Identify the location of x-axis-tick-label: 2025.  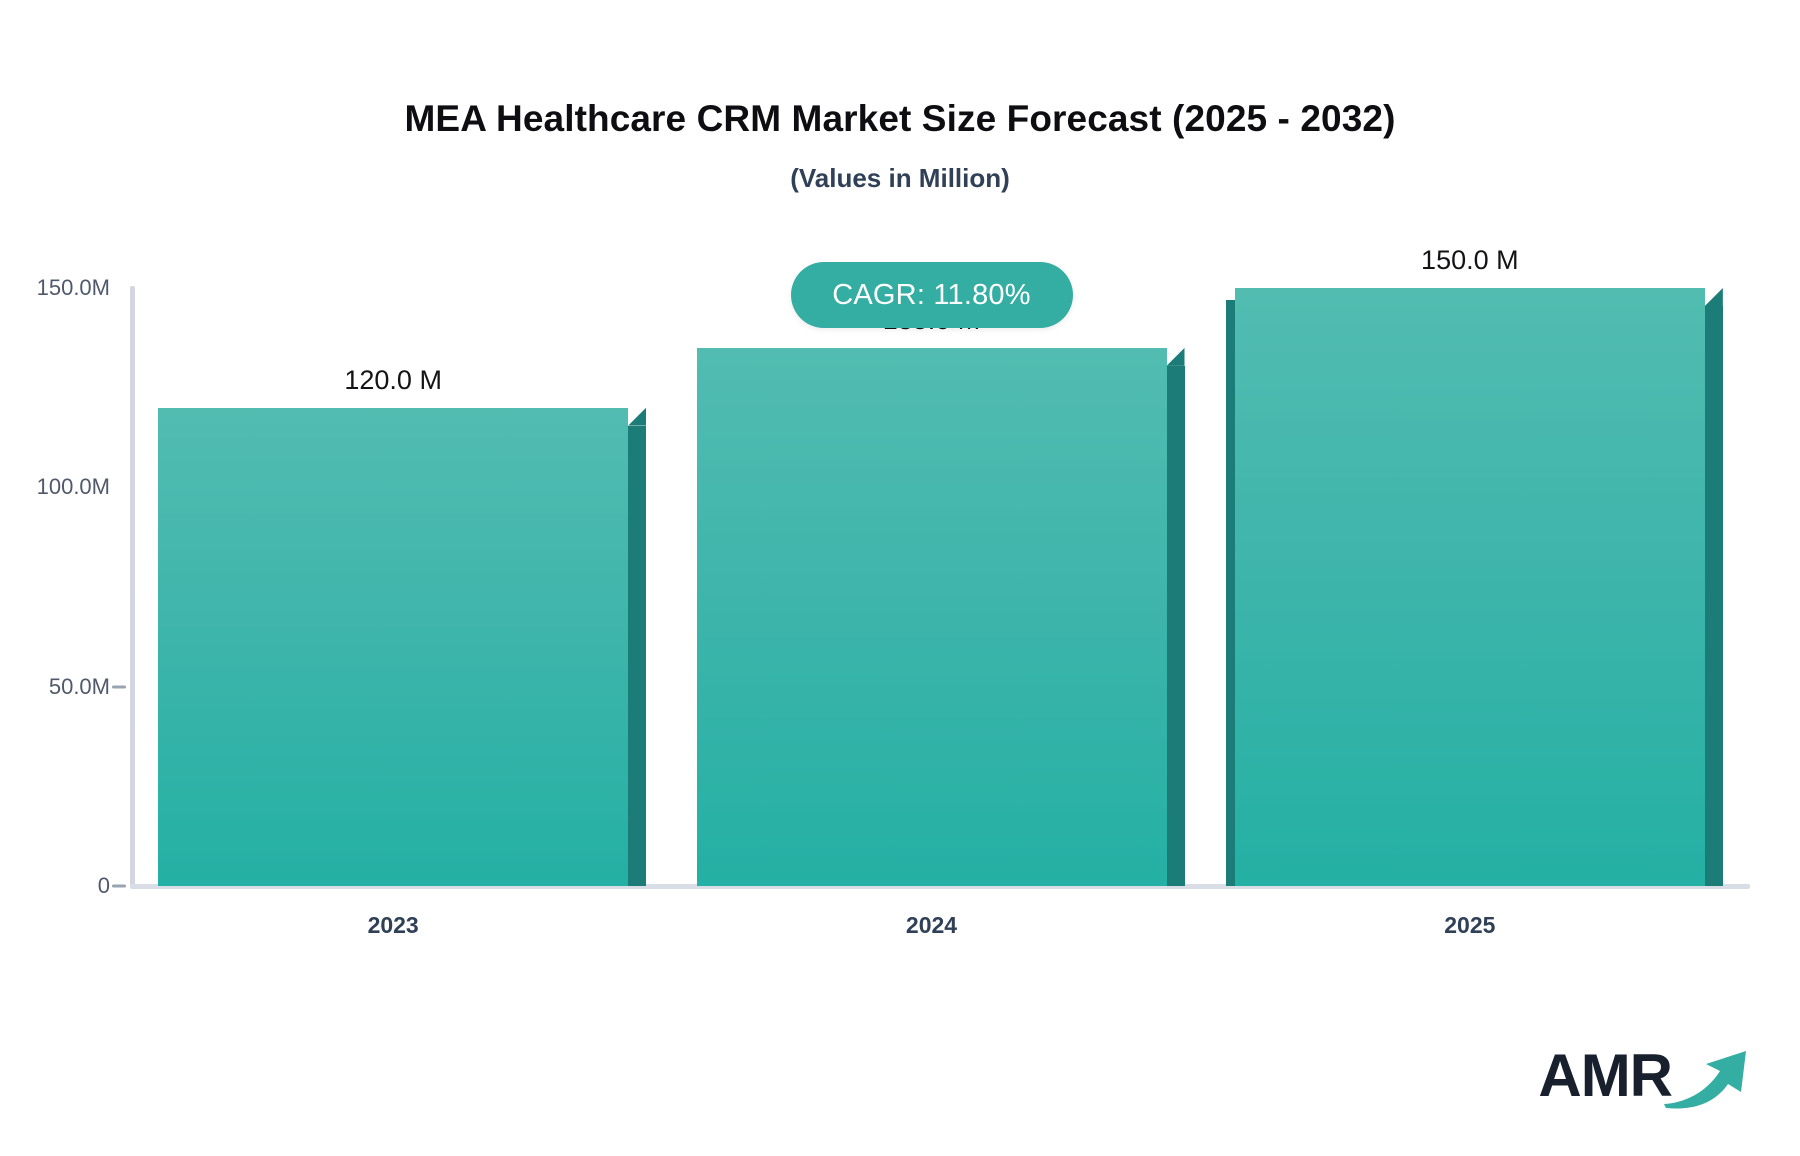
(1470, 925).